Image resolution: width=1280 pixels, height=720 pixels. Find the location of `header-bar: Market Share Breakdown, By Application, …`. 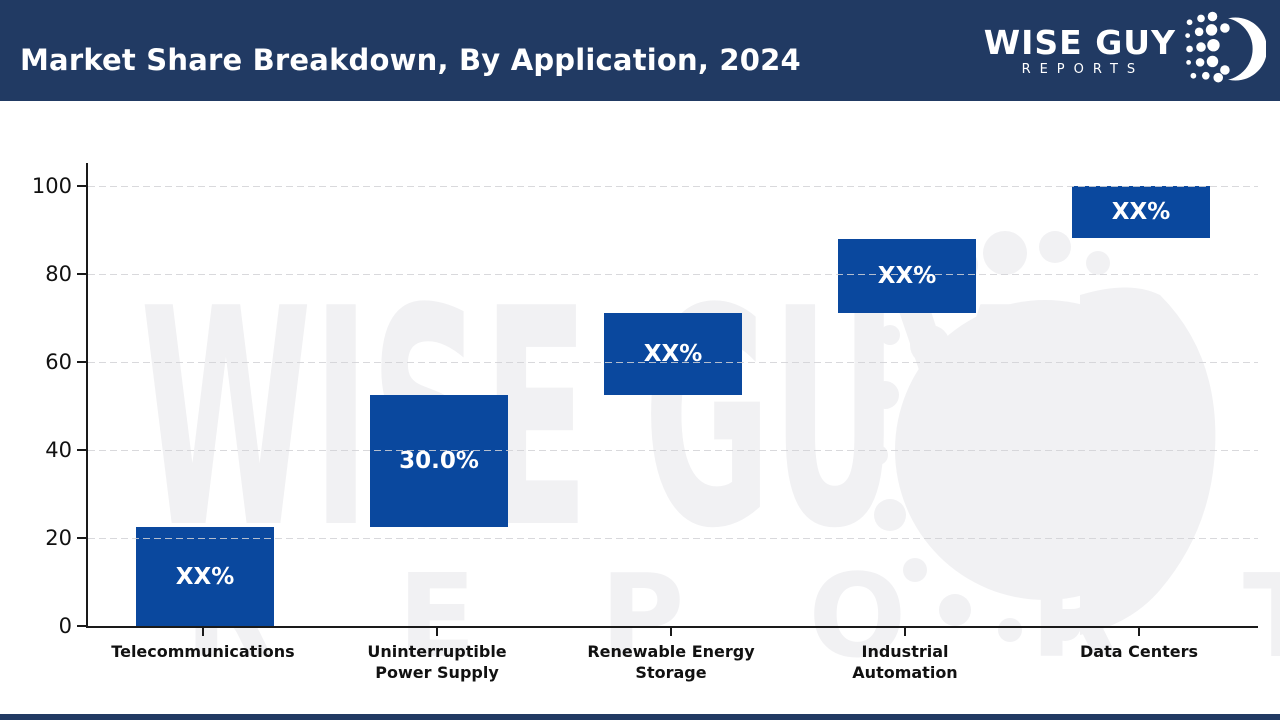

header-bar: Market Share Breakdown, By Application, … is located at coordinates (640, 50).